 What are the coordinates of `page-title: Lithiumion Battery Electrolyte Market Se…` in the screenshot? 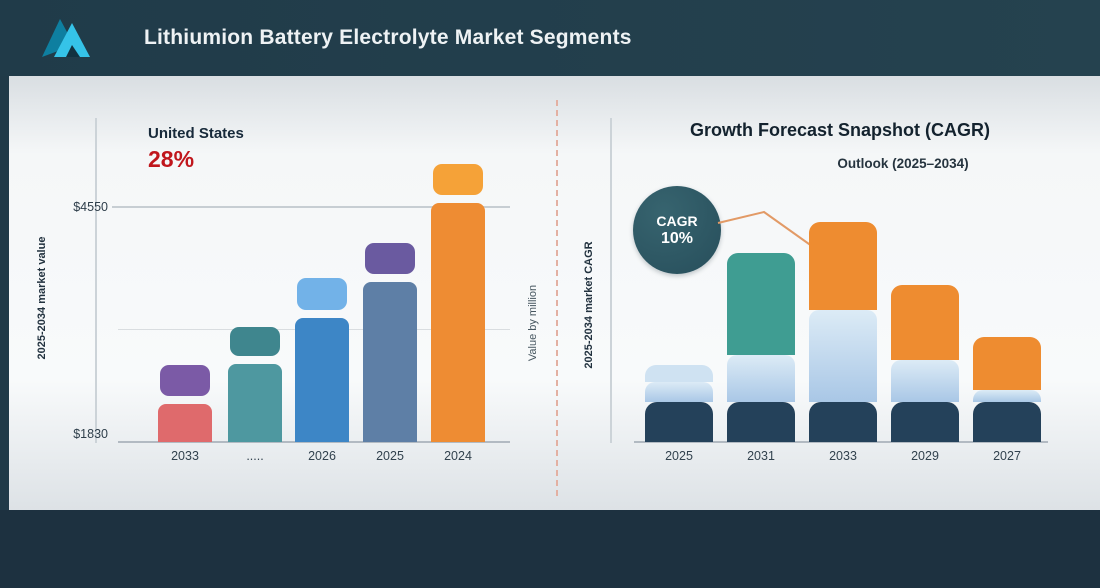 It's located at (388, 37).